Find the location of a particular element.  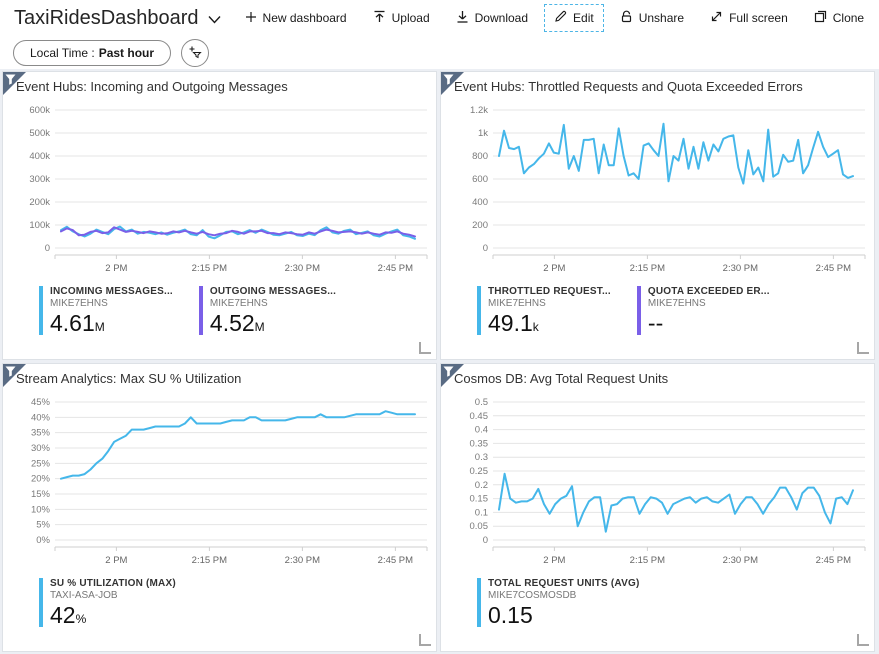

add-filter-button is located at coordinates (195, 52).